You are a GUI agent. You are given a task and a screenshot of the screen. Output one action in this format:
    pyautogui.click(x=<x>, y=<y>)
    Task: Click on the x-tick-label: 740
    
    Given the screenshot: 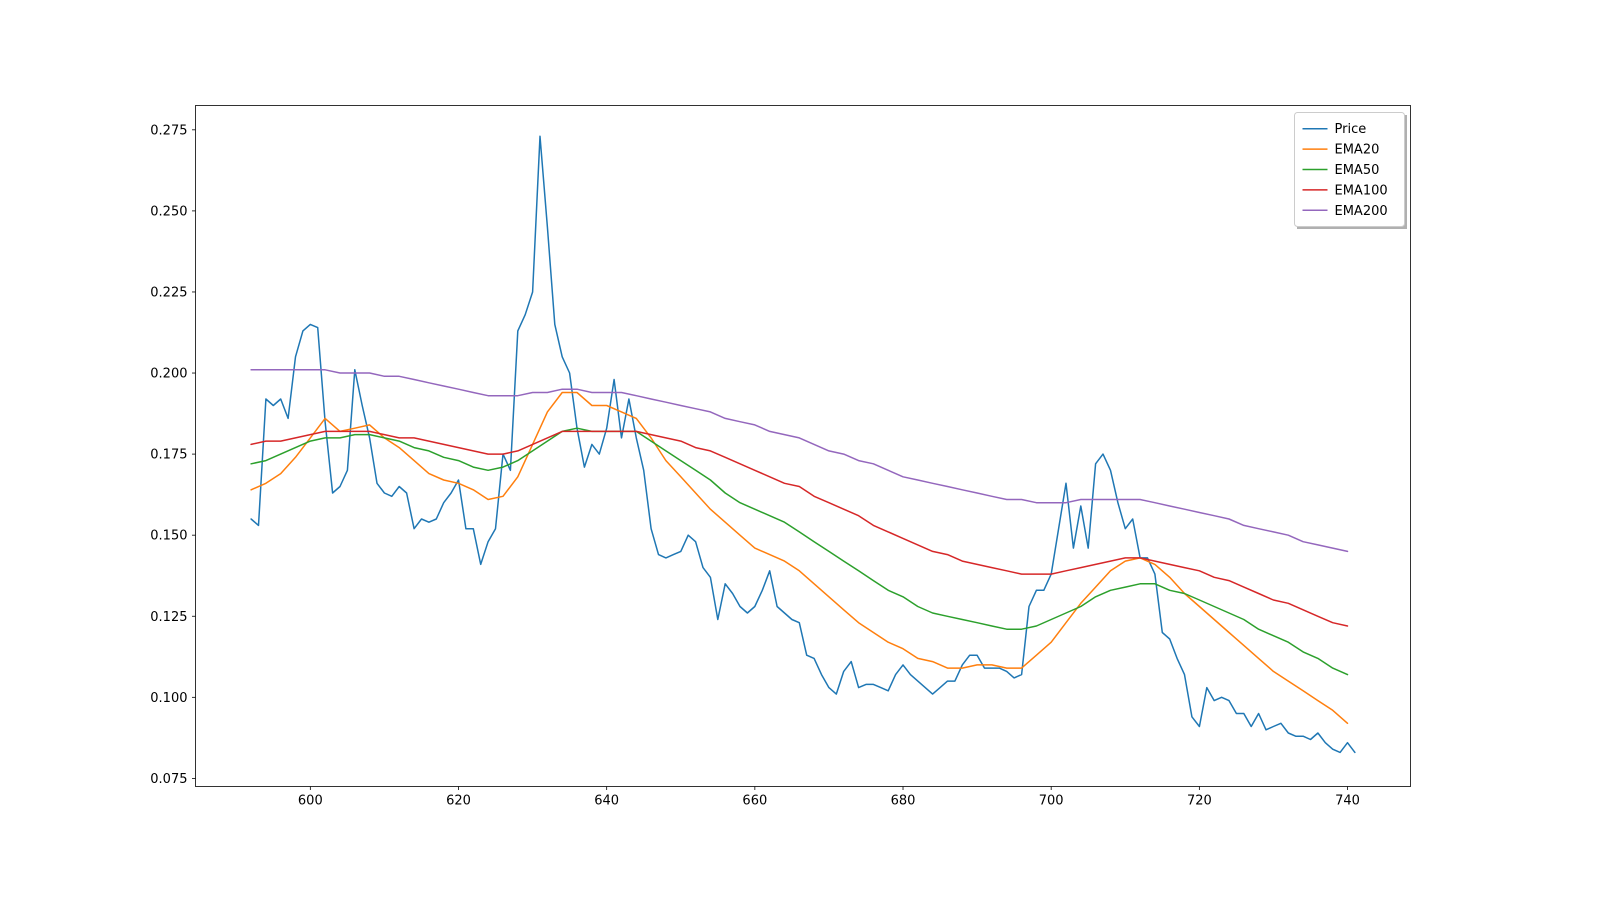 What is the action you would take?
    pyautogui.click(x=1347, y=801)
    